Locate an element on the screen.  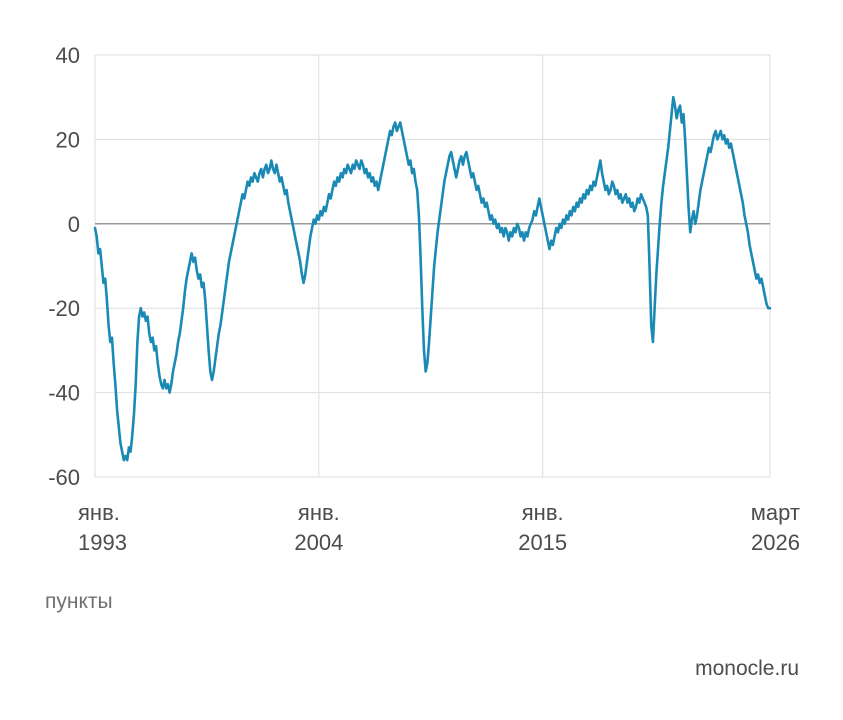
x-tick-label: 2026 is located at coordinates (775, 542).